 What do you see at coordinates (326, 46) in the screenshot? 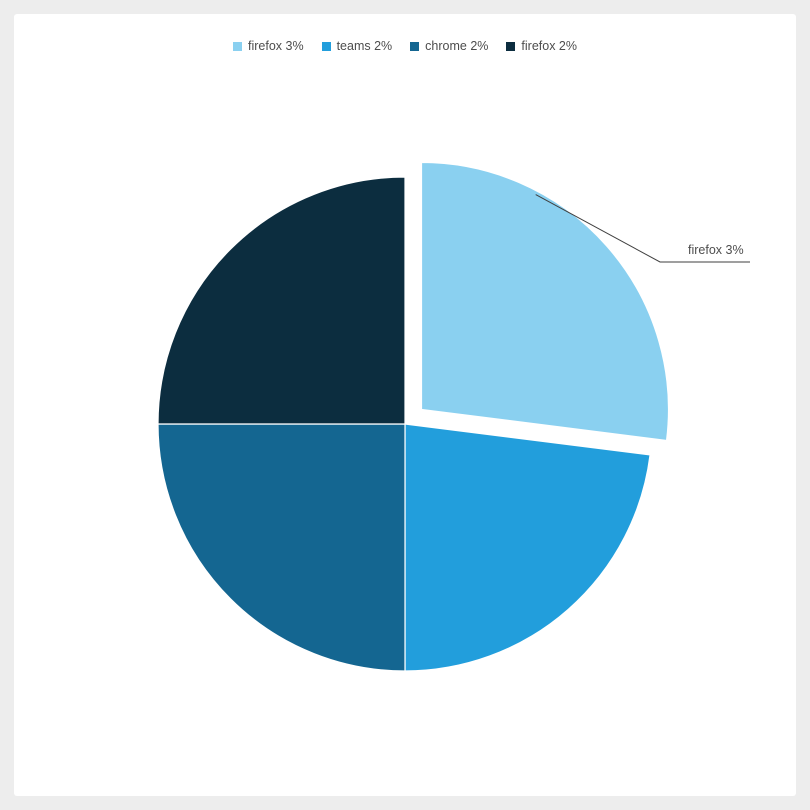
I see `legend-swatch-teams-2-icon` at bounding box center [326, 46].